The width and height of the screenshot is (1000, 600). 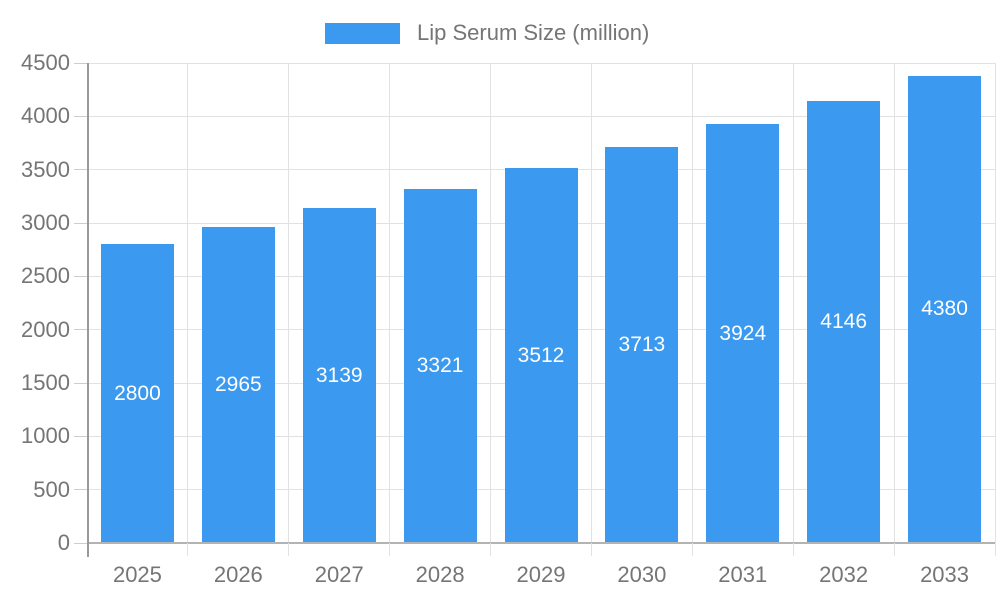 What do you see at coordinates (642, 344) in the screenshot?
I see `bar-2030` at bounding box center [642, 344].